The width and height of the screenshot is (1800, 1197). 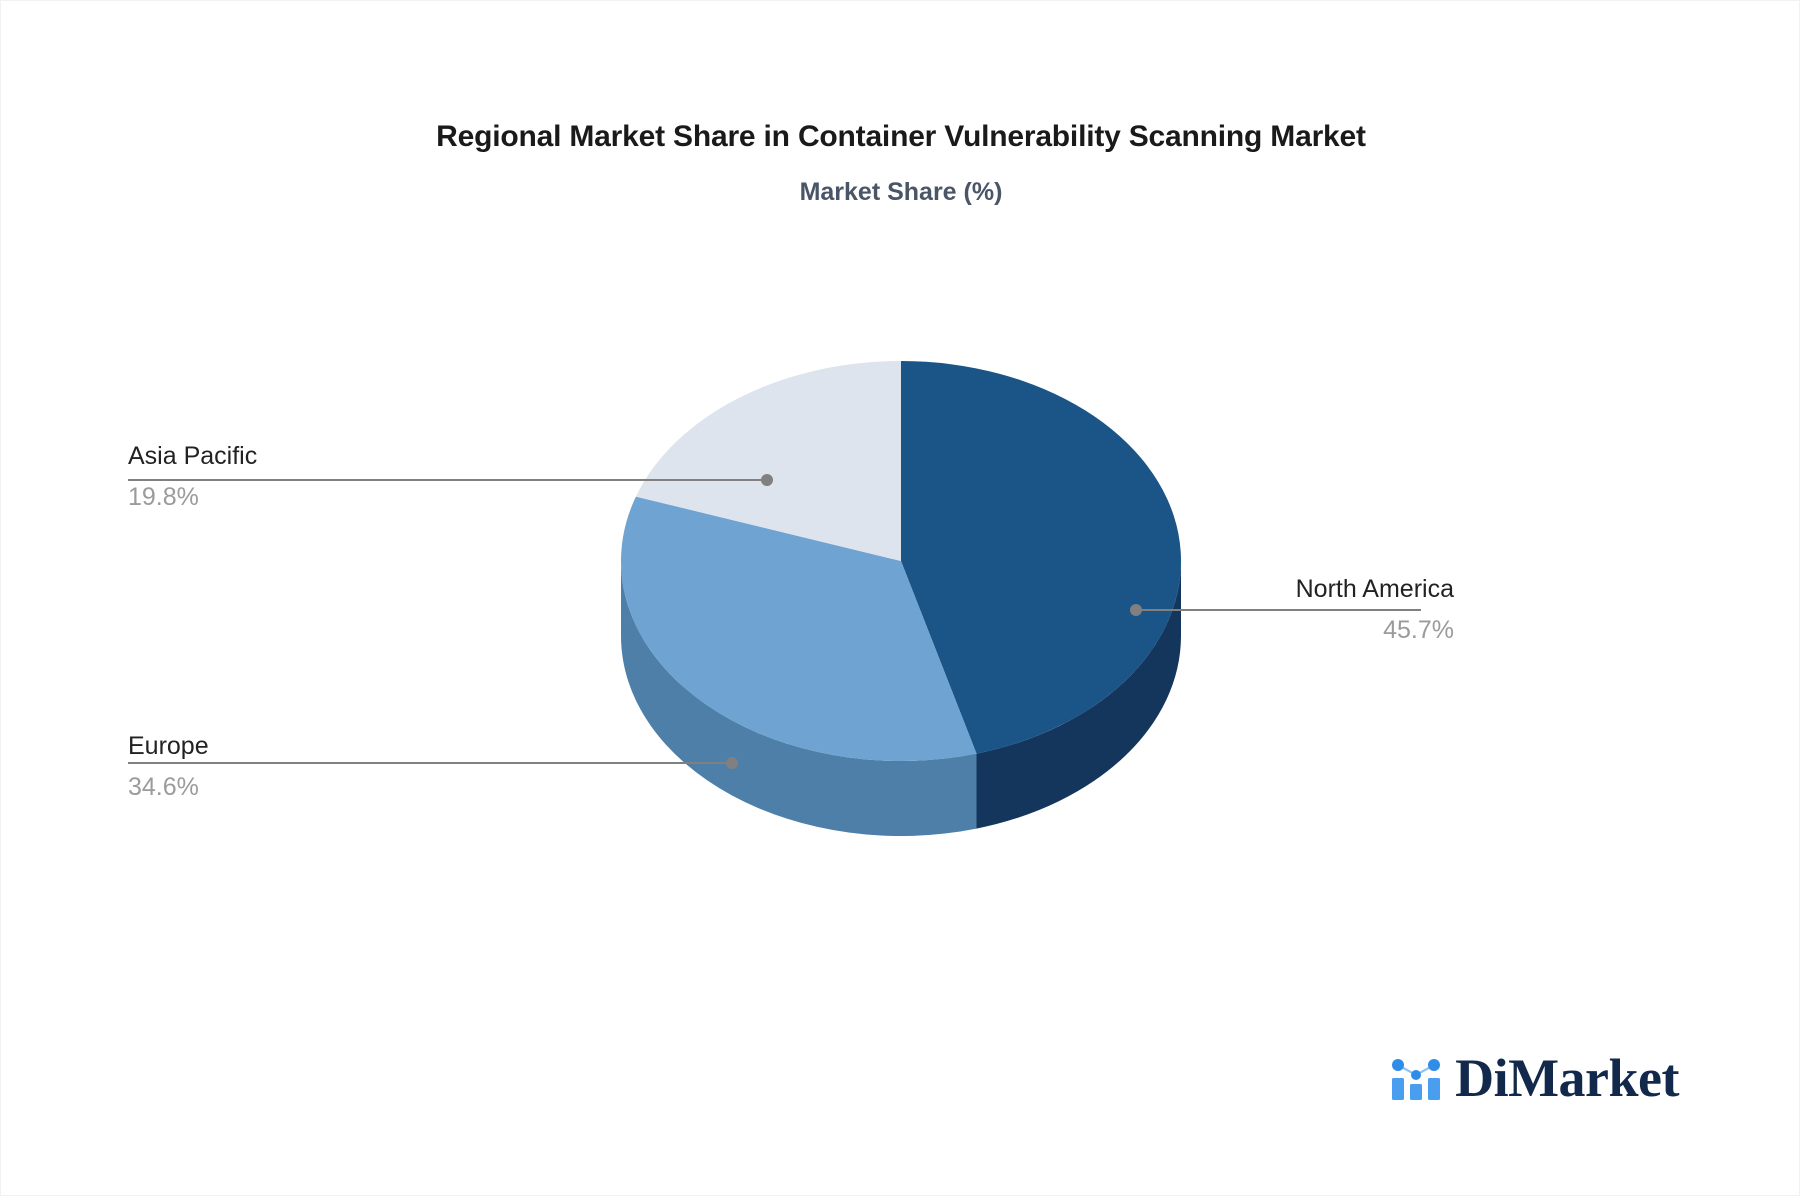 I want to click on data-label-europe-name: Europe, so click(x=168, y=746).